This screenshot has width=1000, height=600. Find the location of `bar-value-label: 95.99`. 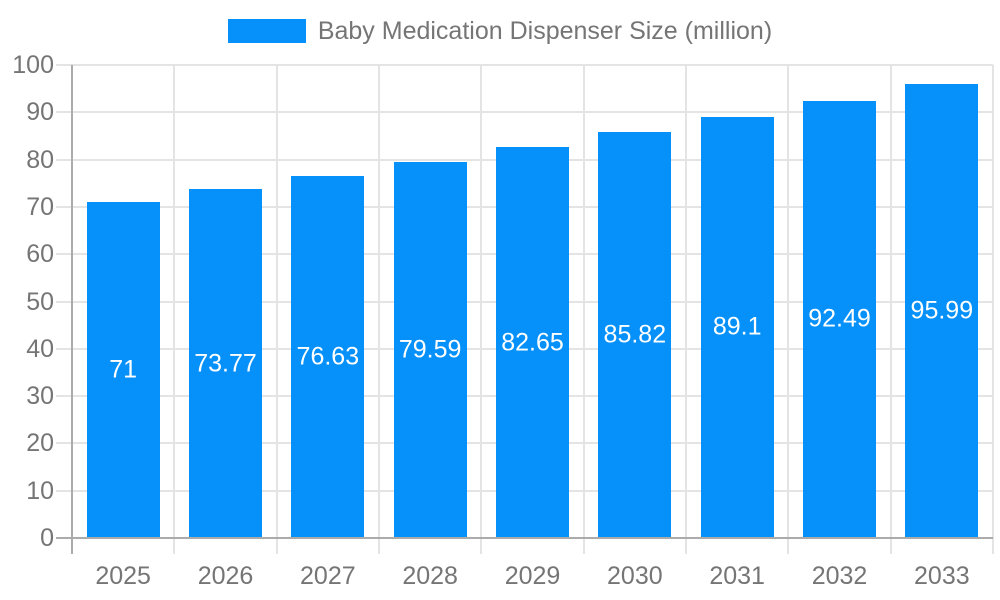

bar-value-label: 95.99 is located at coordinates (942, 310).